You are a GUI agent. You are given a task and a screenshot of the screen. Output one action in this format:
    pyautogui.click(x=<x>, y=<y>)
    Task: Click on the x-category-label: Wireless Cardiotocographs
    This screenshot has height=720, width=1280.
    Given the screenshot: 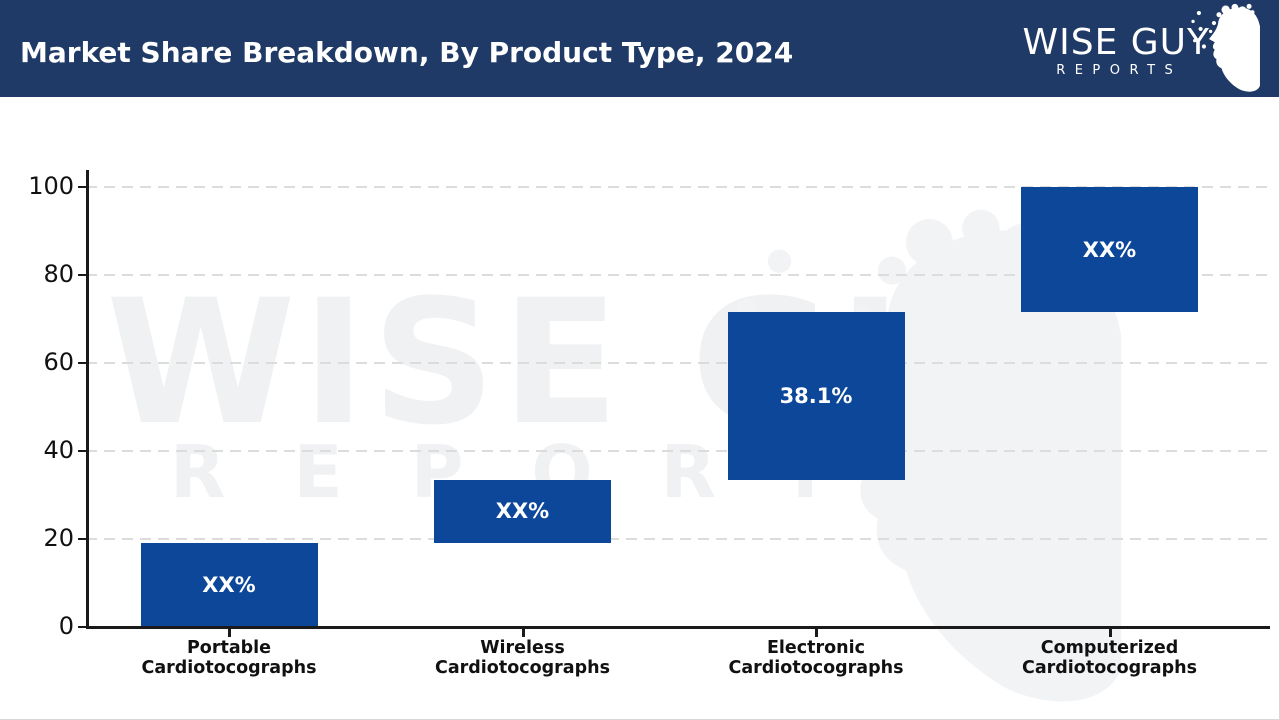 What is the action you would take?
    pyautogui.click(x=522, y=658)
    